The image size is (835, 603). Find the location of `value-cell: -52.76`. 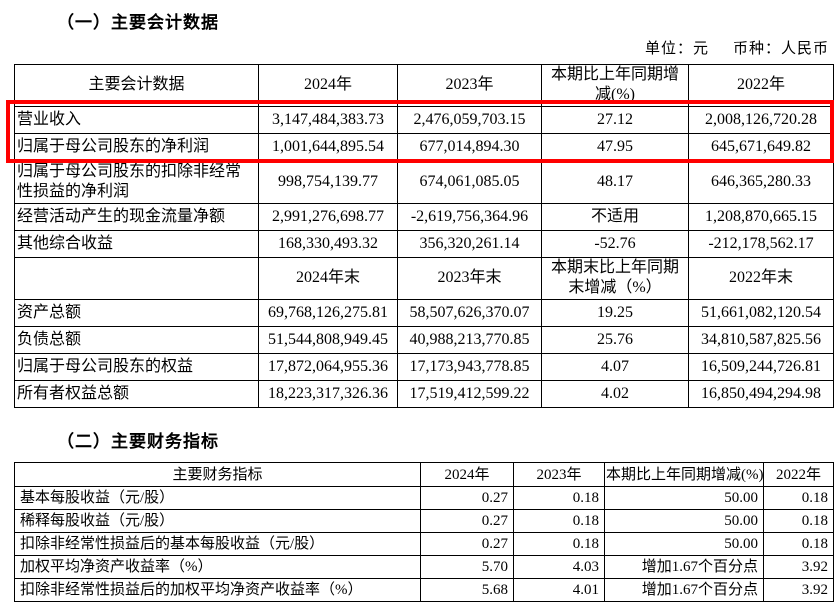

value-cell: -52.76 is located at coordinates (615, 243).